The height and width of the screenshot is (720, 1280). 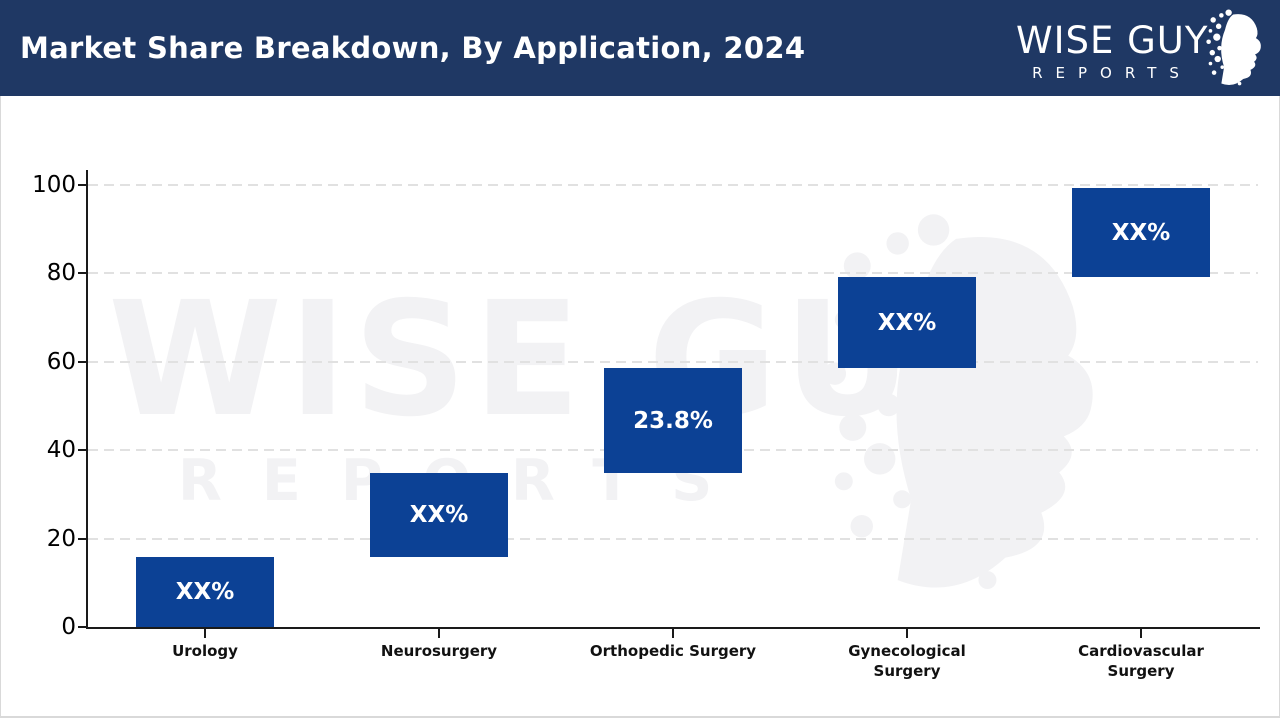 I want to click on y-tick-label: 20, so click(x=61, y=538).